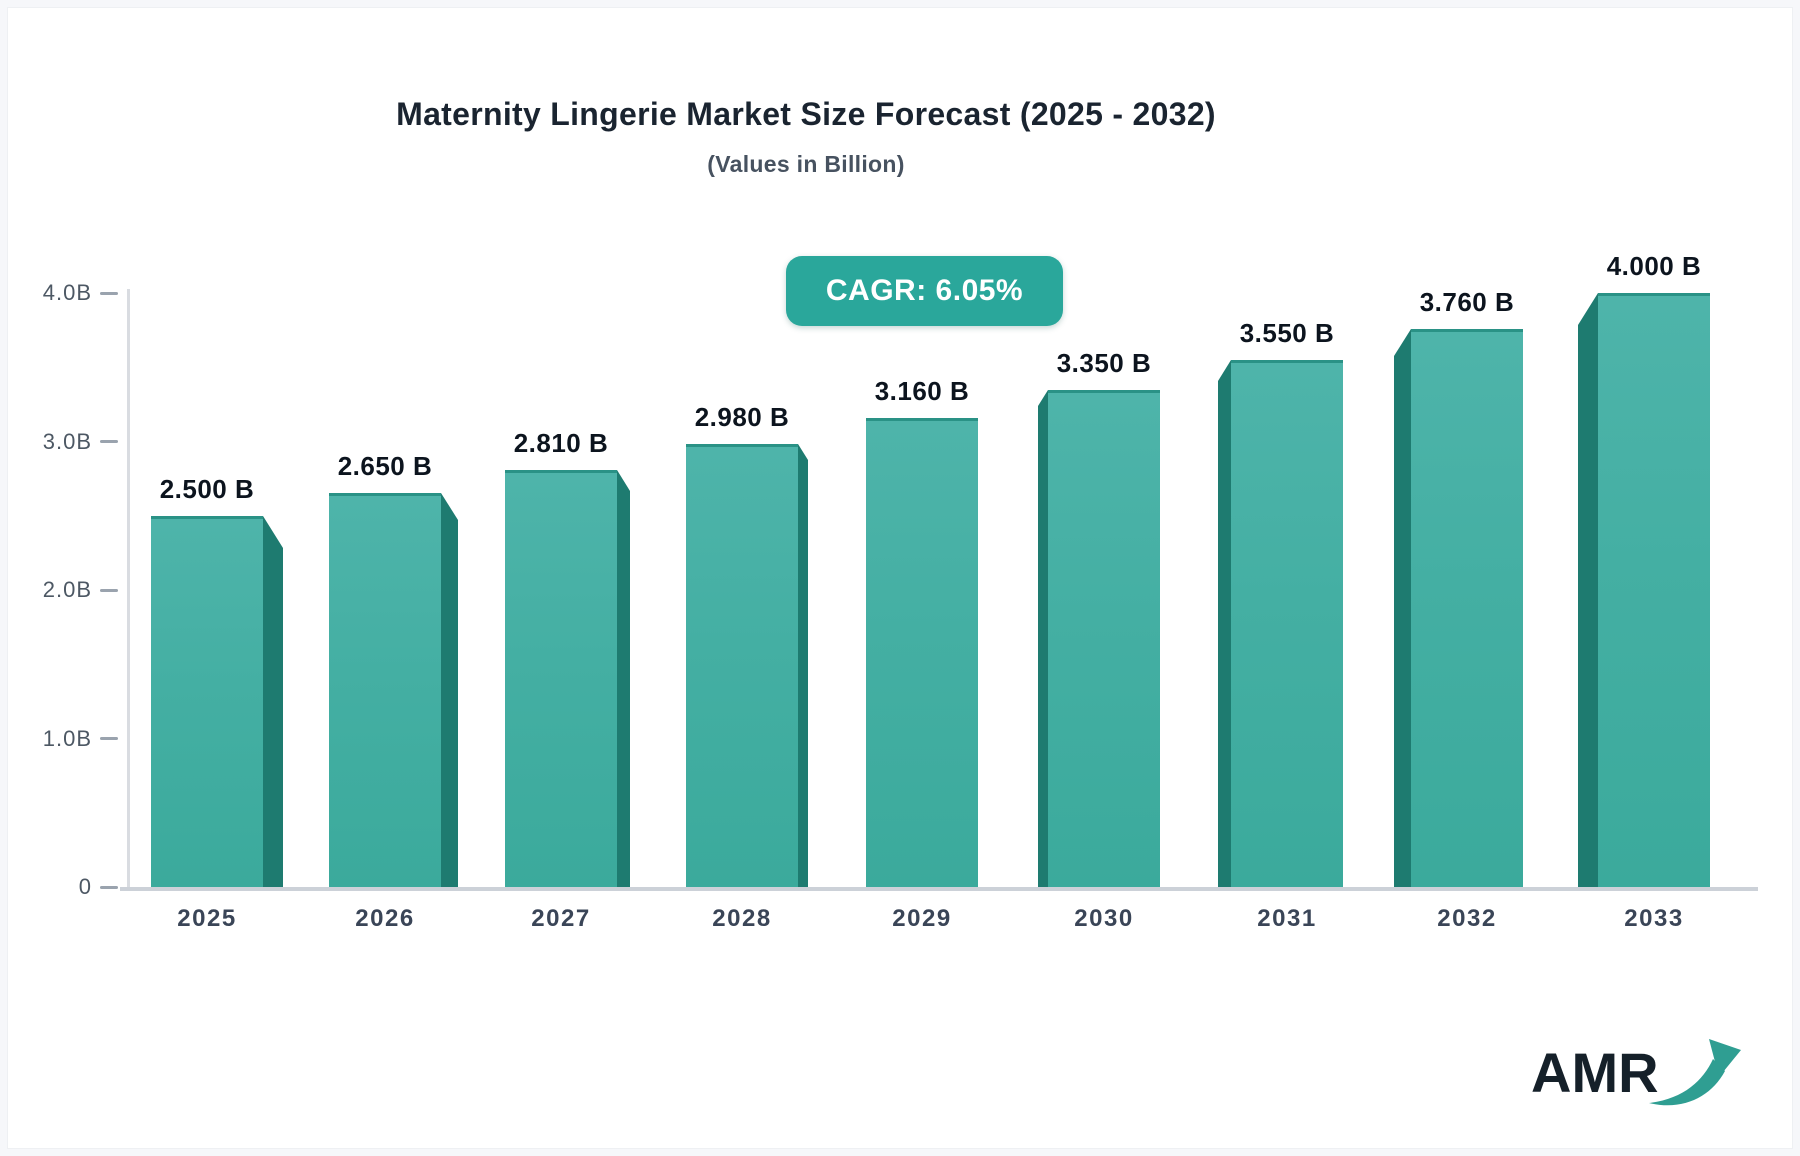 This screenshot has height=1156, width=1800. I want to click on cagr-badge: CAGR: 6.05%, so click(924, 291).